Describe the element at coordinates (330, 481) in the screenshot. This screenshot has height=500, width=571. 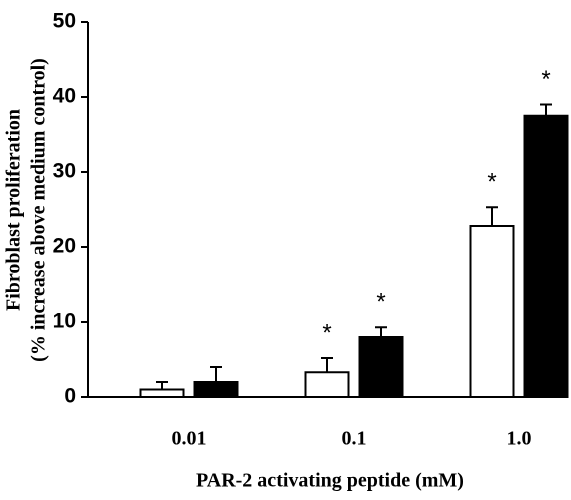
I see `x-axis-title: PAR-2 activating peptide (mM)` at that location.